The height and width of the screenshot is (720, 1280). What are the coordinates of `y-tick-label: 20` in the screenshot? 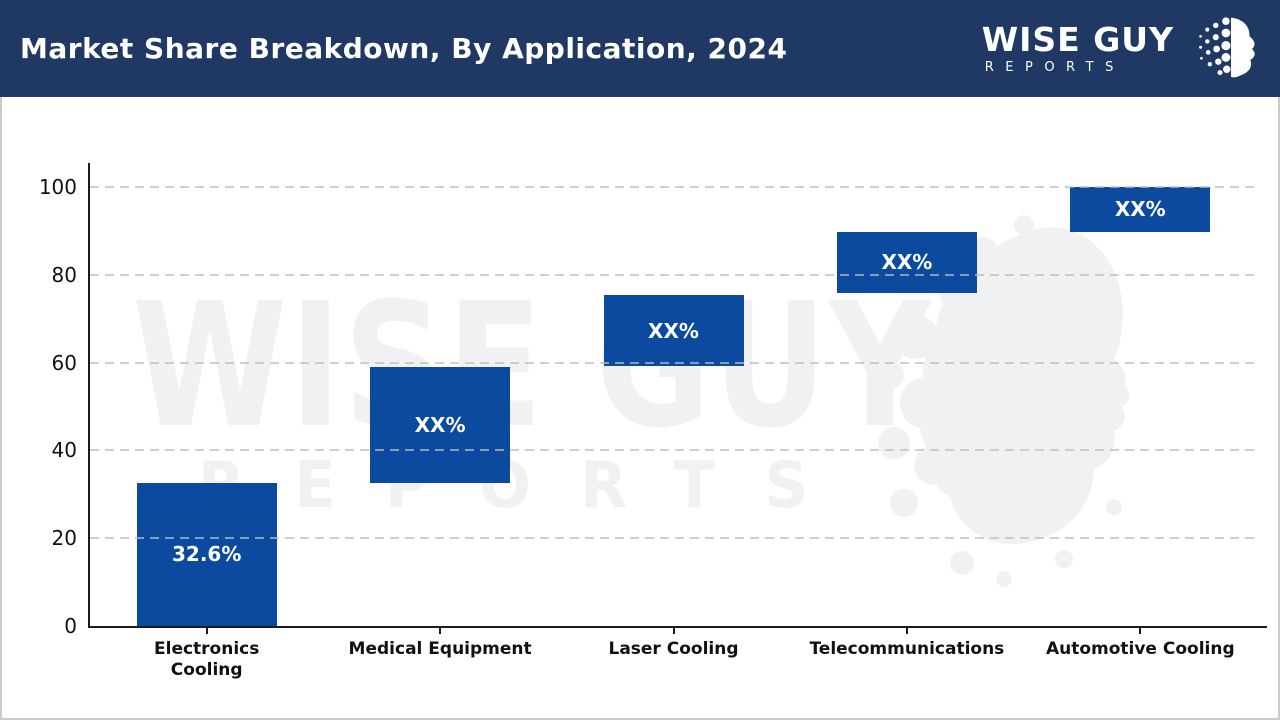 It's located at (64, 538).